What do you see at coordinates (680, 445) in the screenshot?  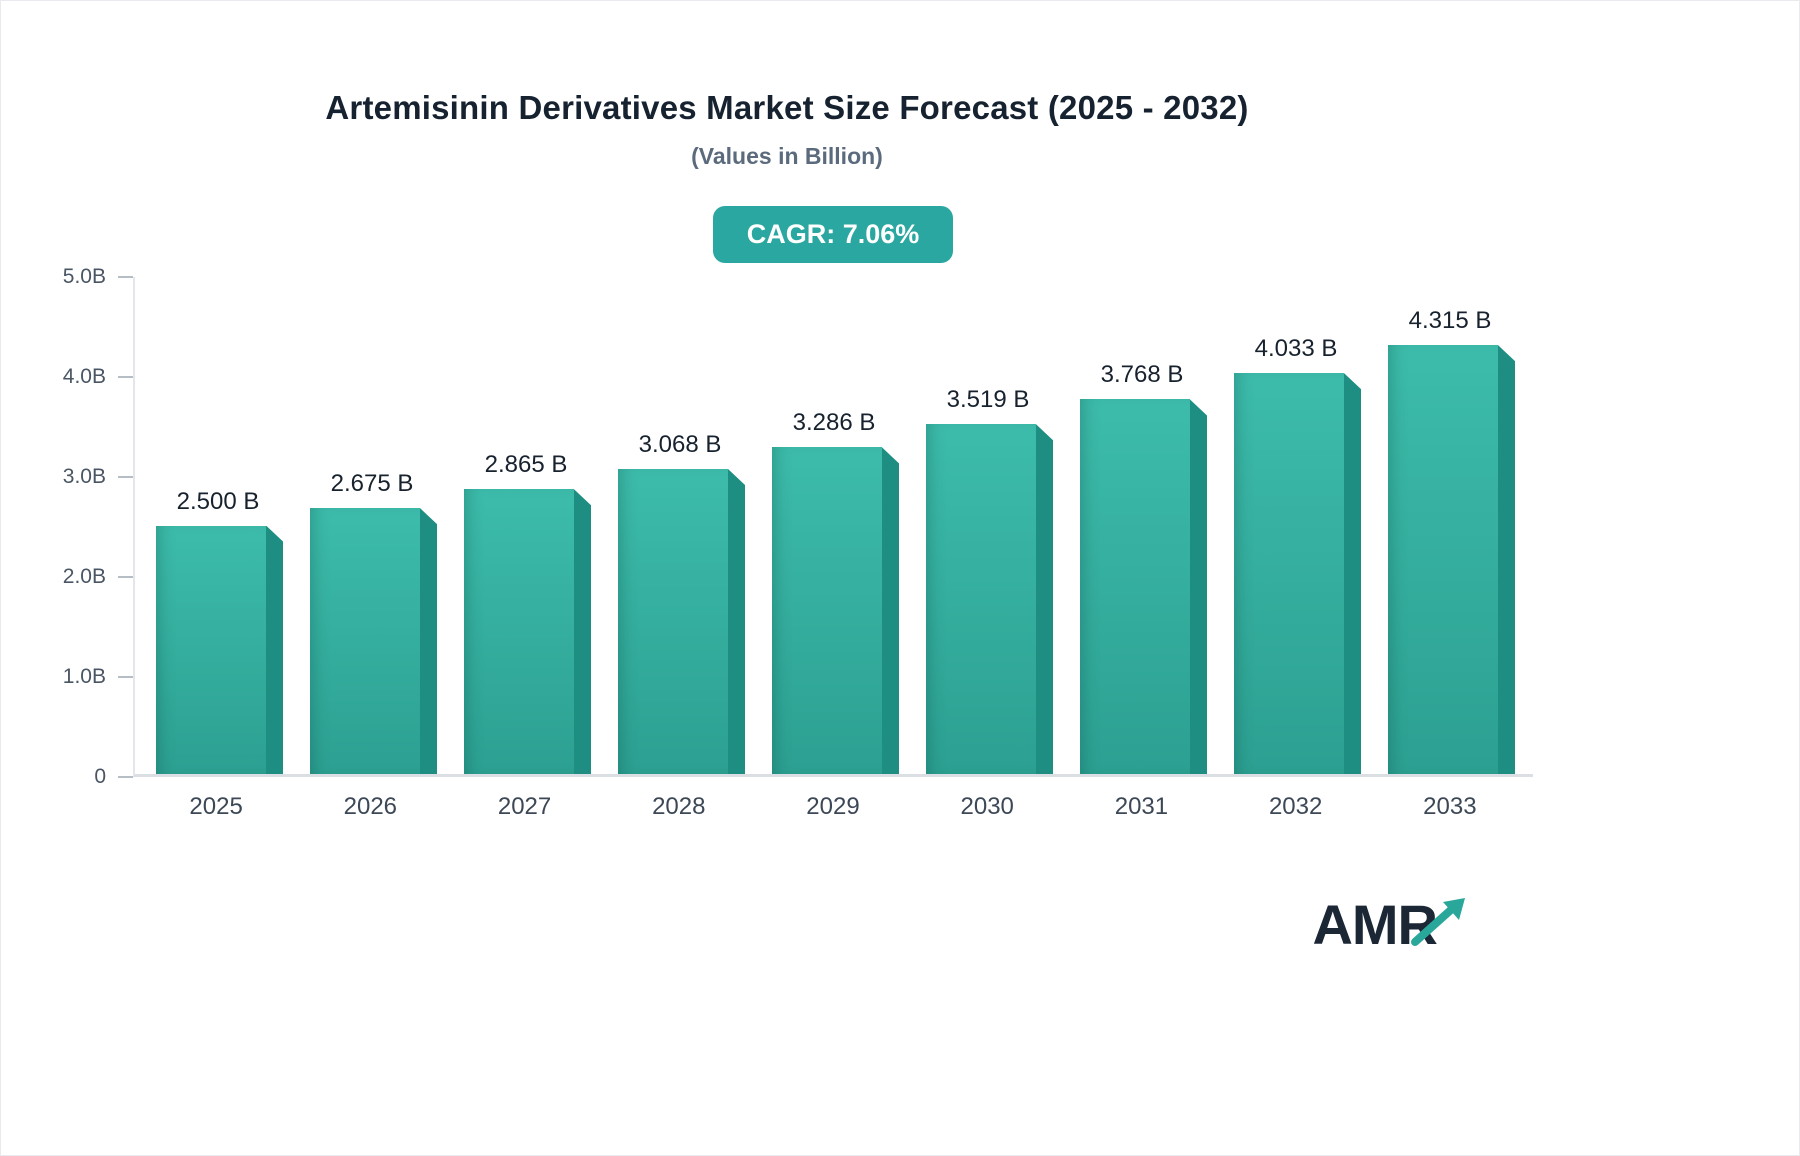 I see `bar-value-label: 3.068 B` at bounding box center [680, 445].